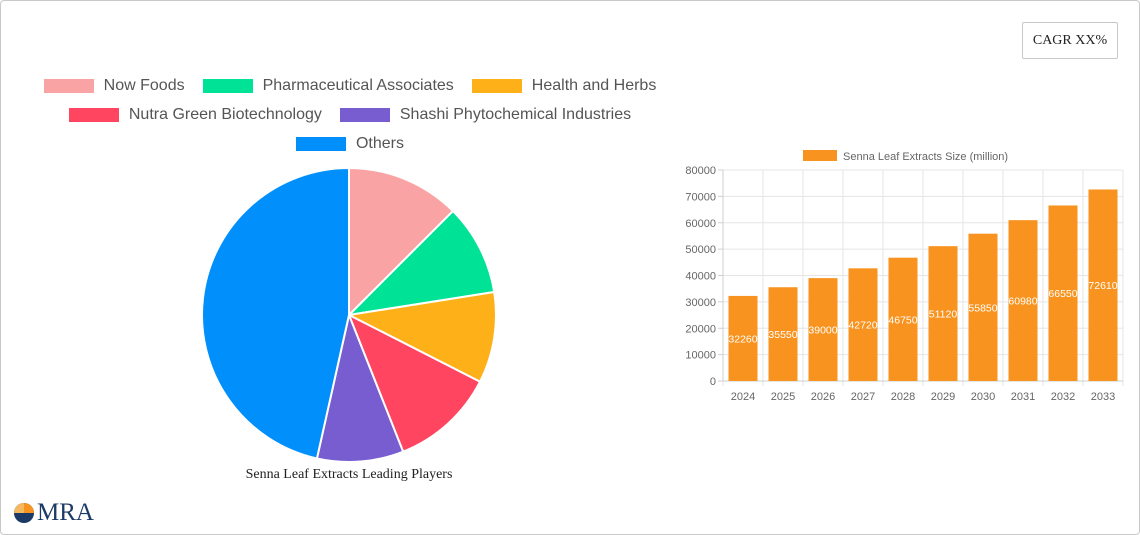 The width and height of the screenshot is (1140, 535). I want to click on x-tick-label: 2029, so click(943, 397).